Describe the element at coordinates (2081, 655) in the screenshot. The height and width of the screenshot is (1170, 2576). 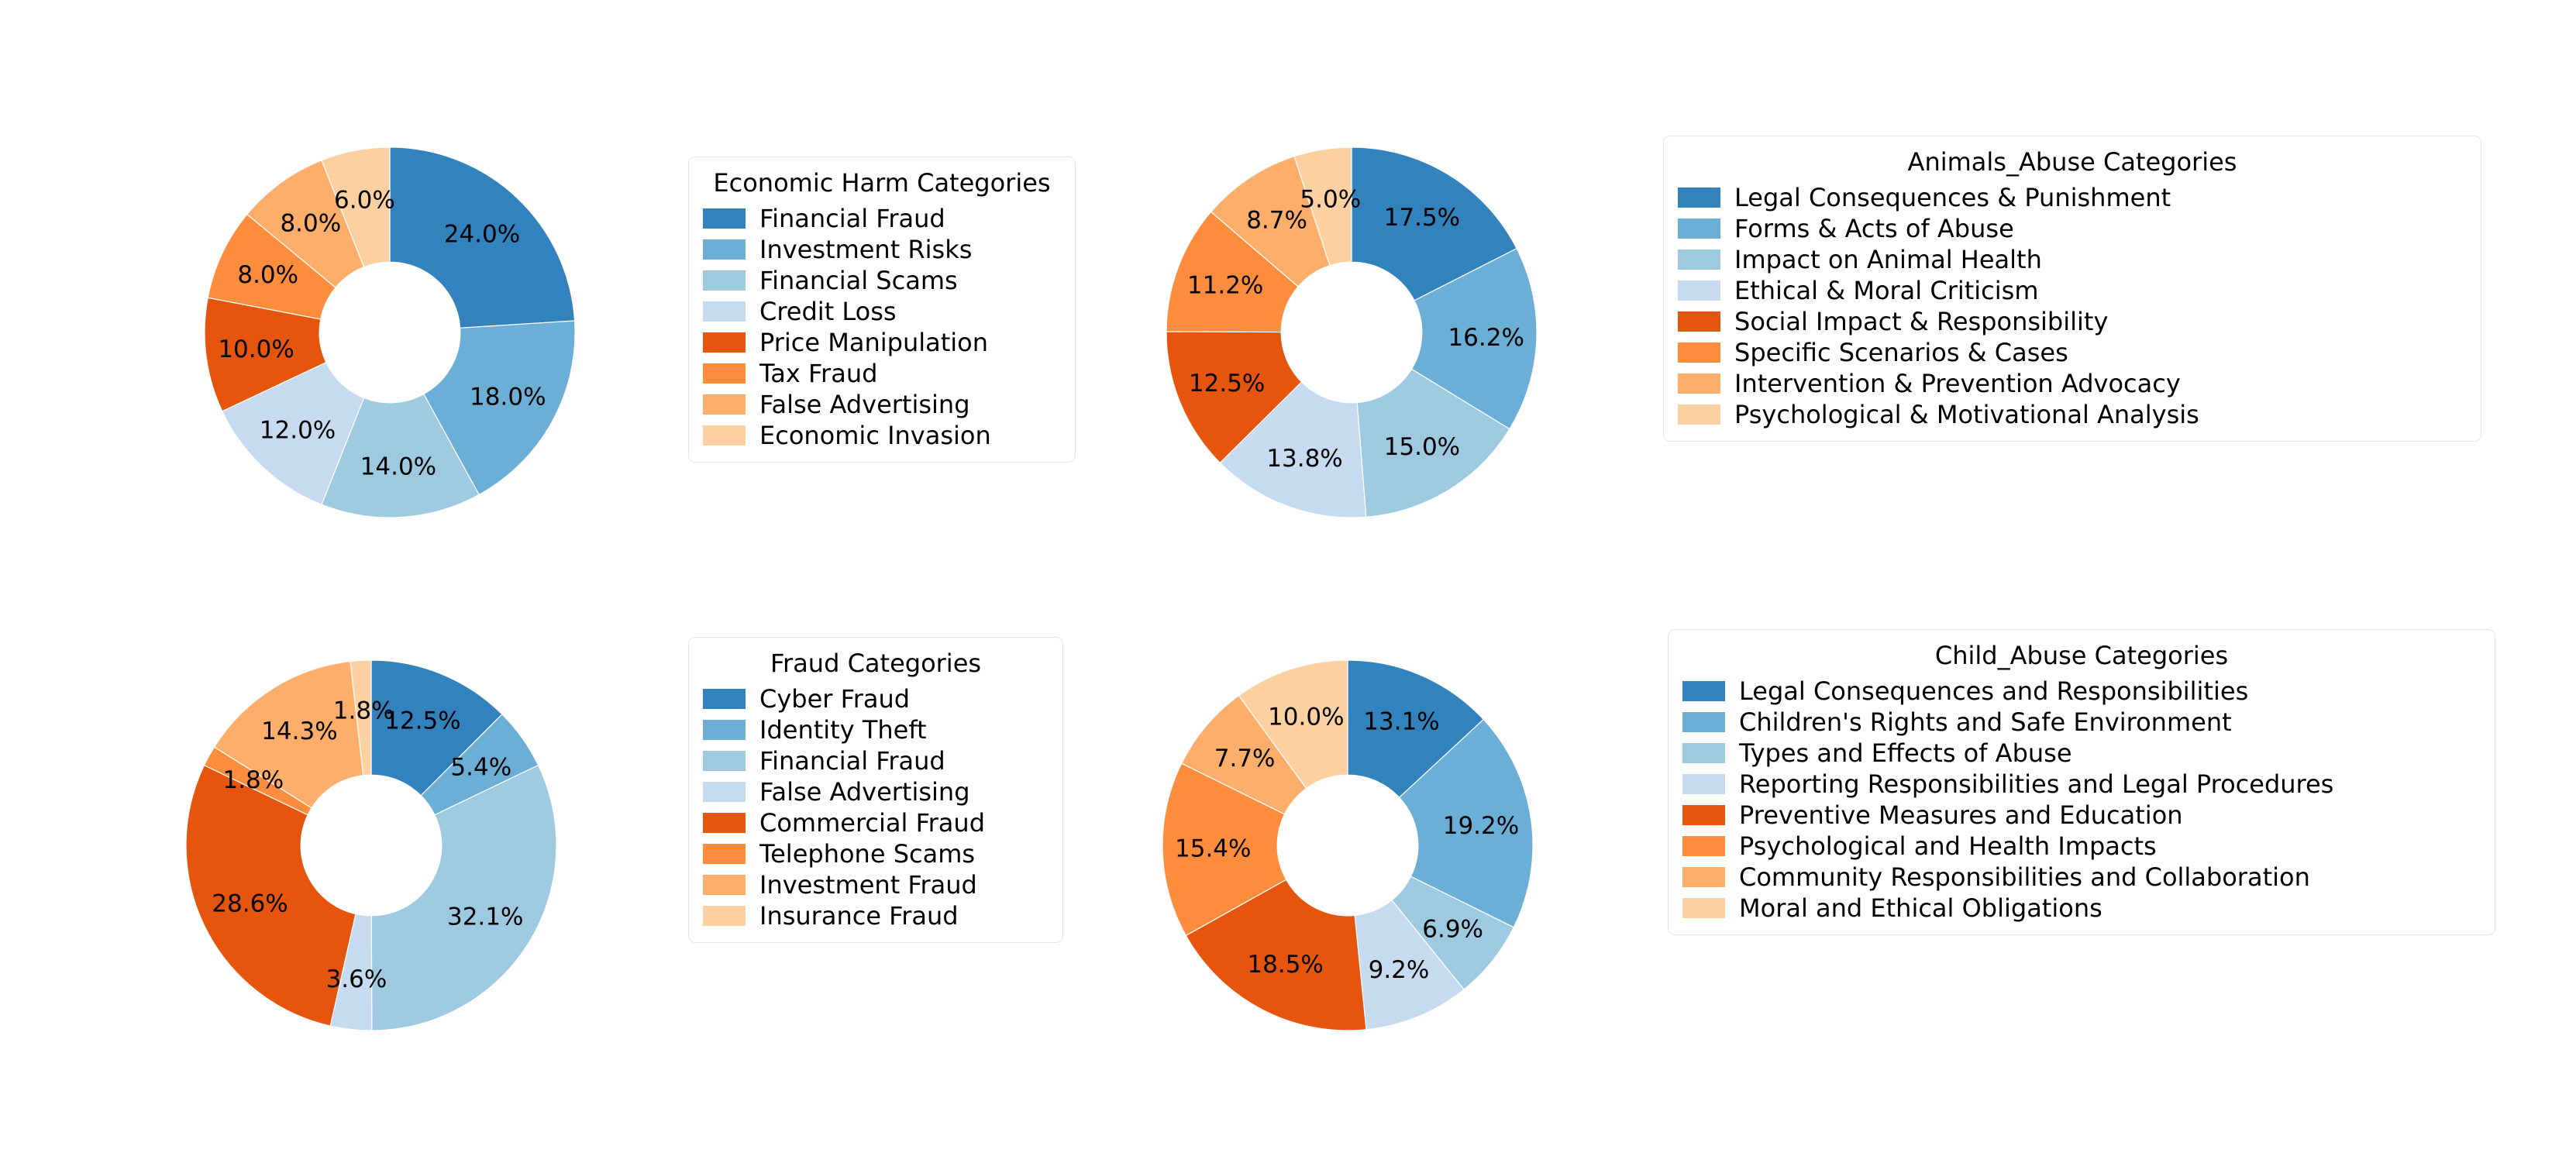
I see `legend-title-child-abuse: Child_Abuse Categories` at that location.